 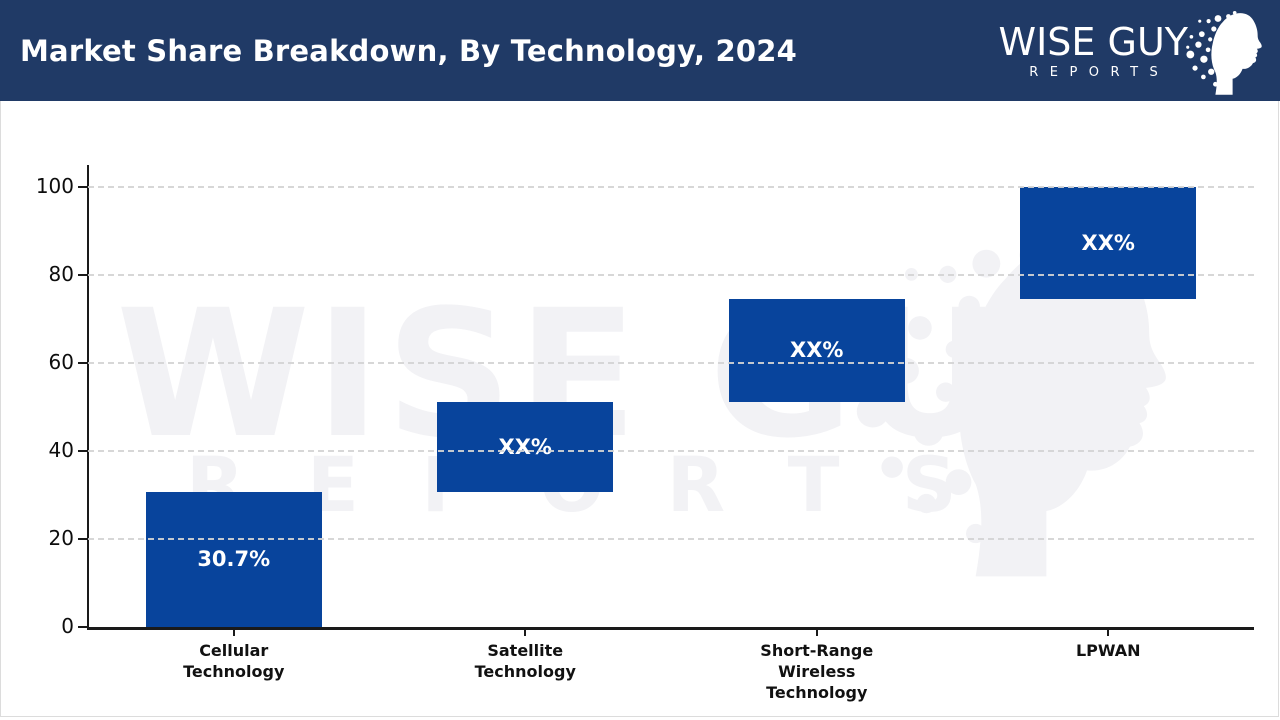 I want to click on bar-short-range-wireless-technology: XX%, so click(x=816, y=350).